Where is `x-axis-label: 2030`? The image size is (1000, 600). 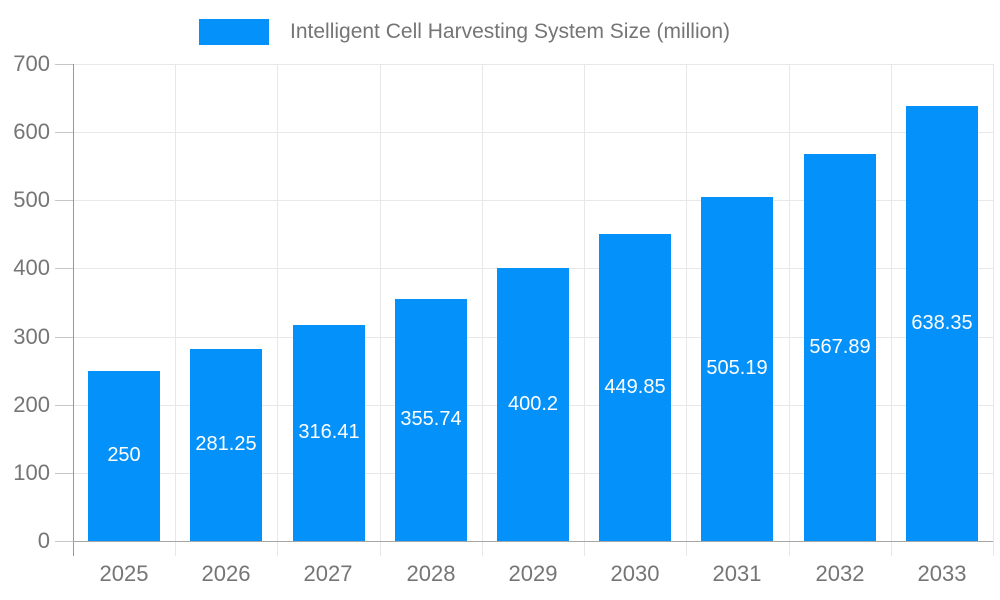 x-axis-label: 2030 is located at coordinates (635, 573).